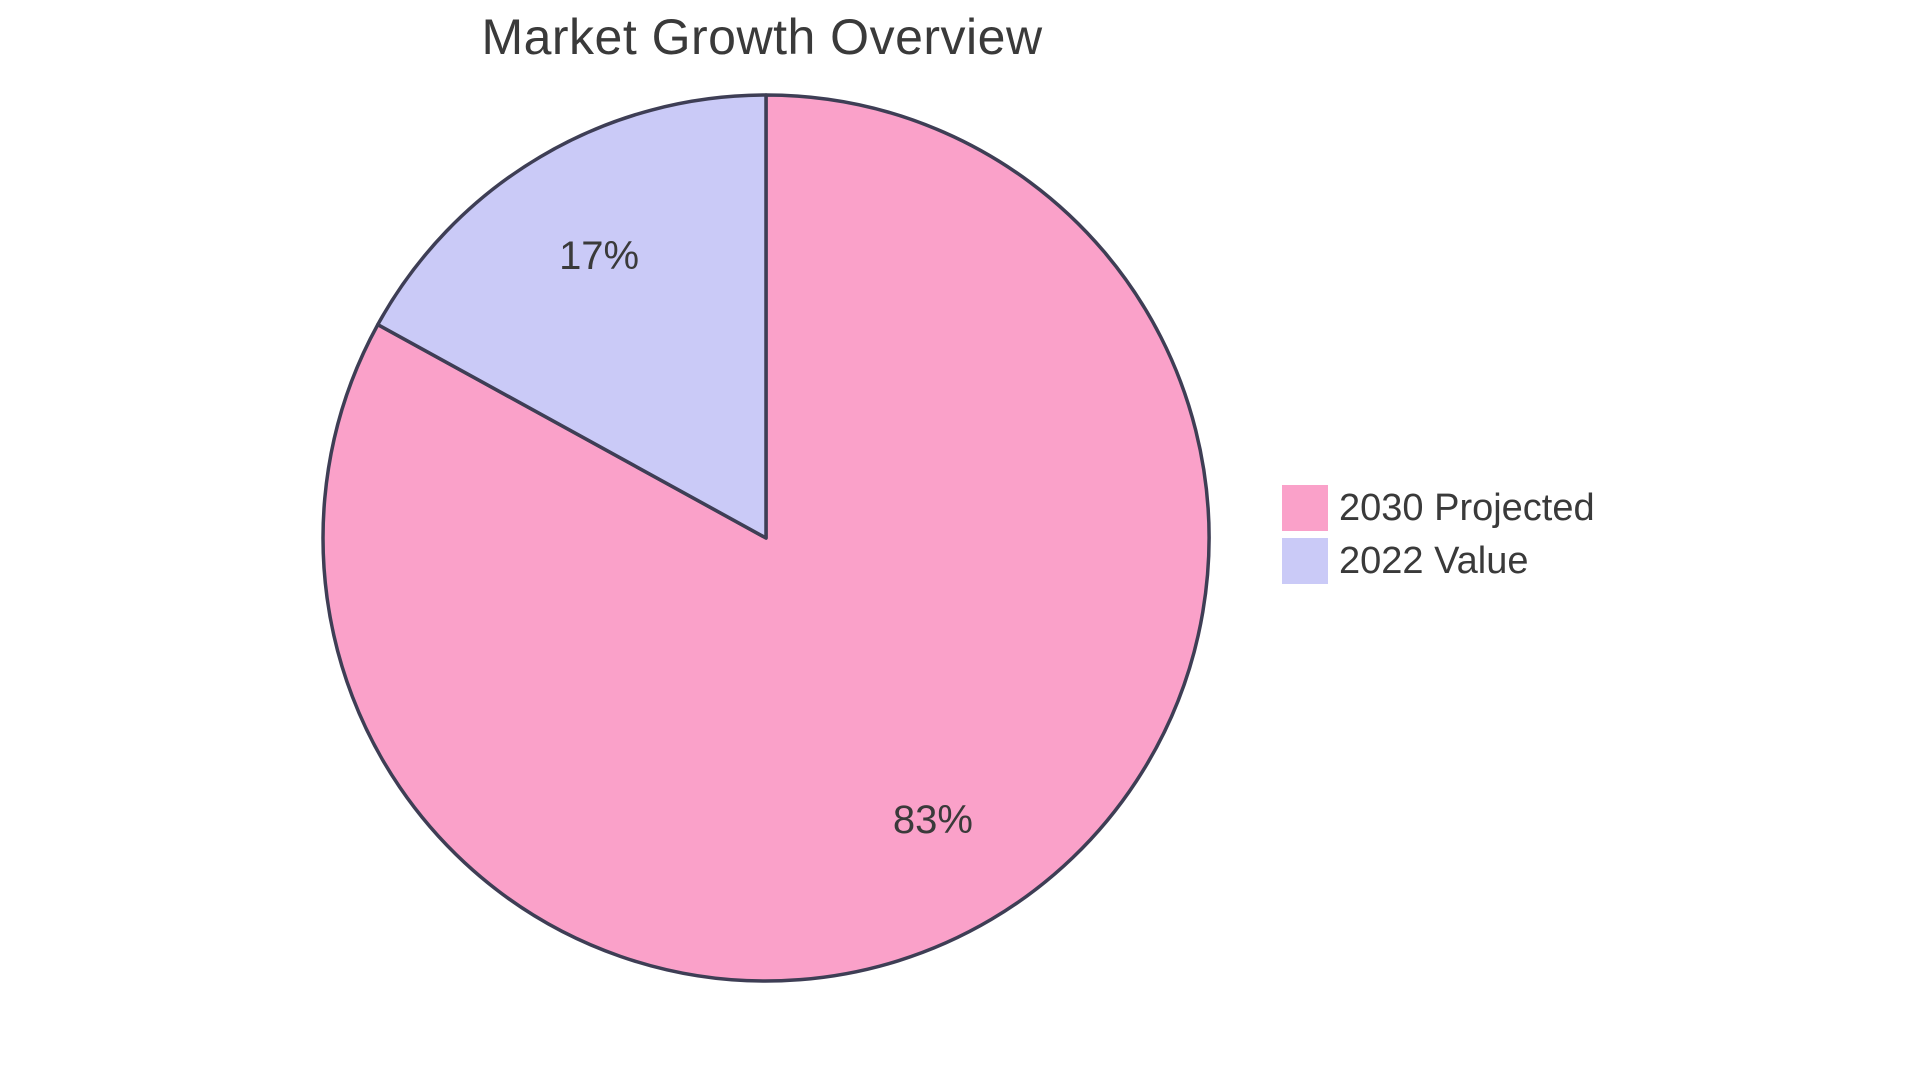  I want to click on slice-label-2030-projected: 83%, so click(933, 820).